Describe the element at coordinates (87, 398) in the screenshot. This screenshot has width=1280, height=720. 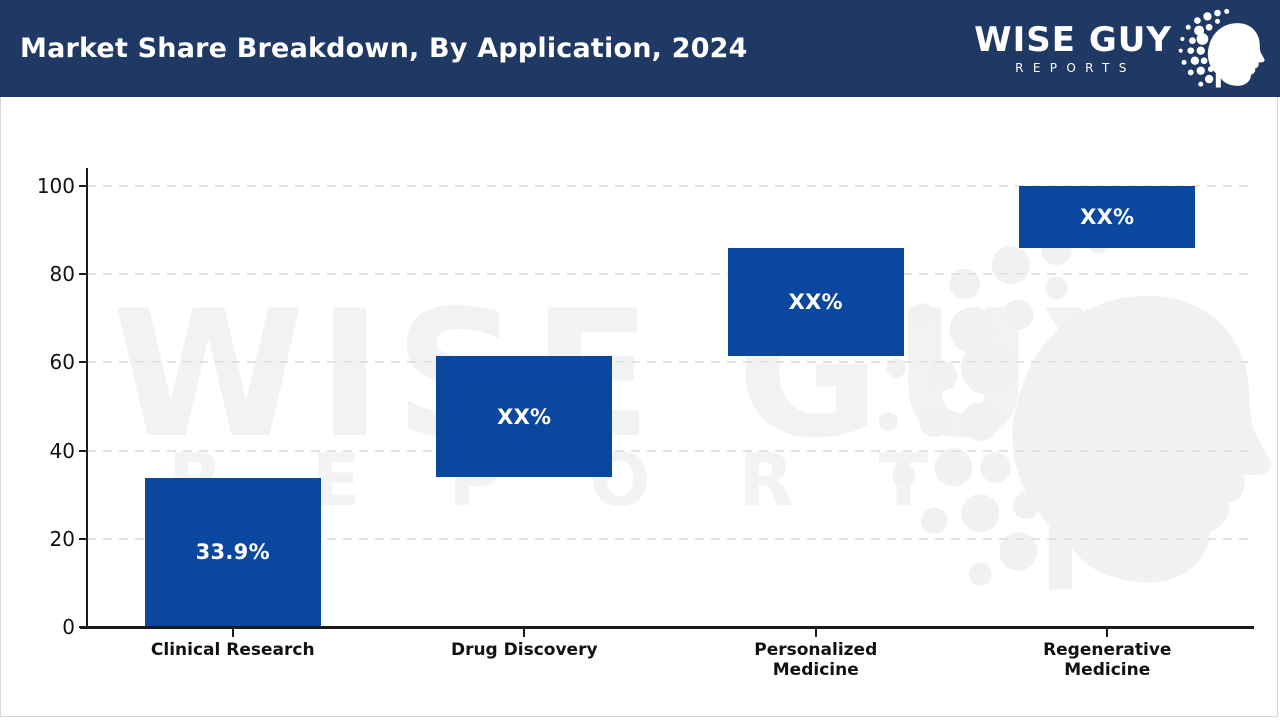
I see `y-axis-line` at that location.